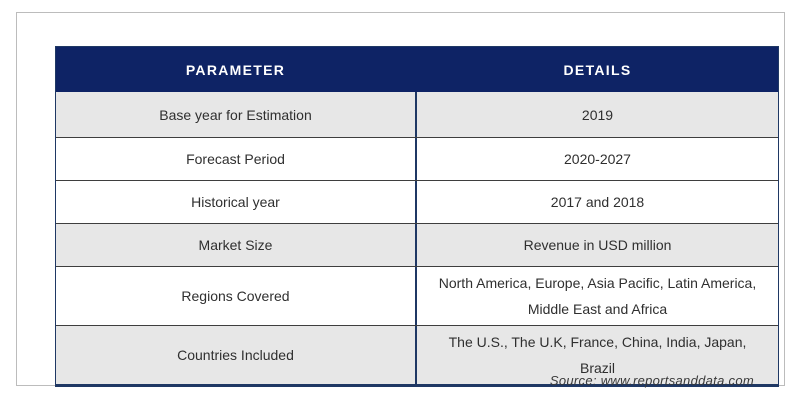 The image size is (800, 400). Describe the element at coordinates (236, 202) in the screenshot. I see `cell-parameter: Historical year` at that location.